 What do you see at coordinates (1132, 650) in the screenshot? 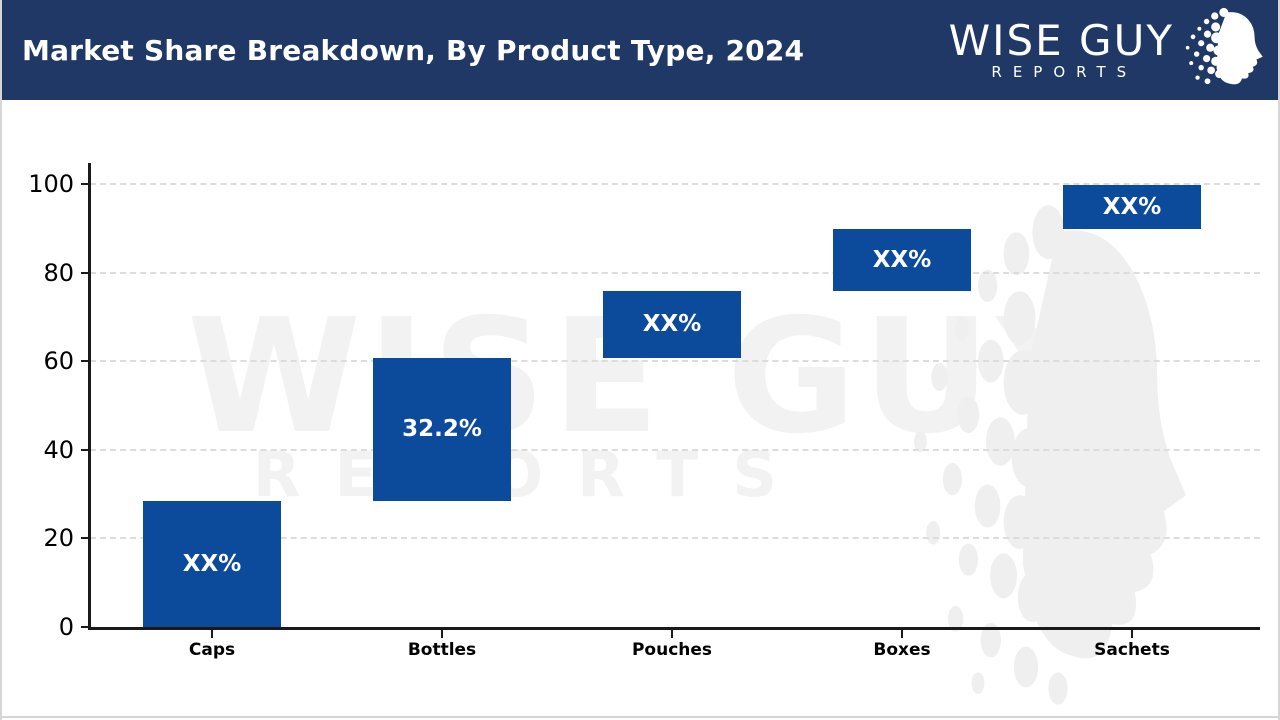
I see `x-axis-category-label: Sachets` at bounding box center [1132, 650].